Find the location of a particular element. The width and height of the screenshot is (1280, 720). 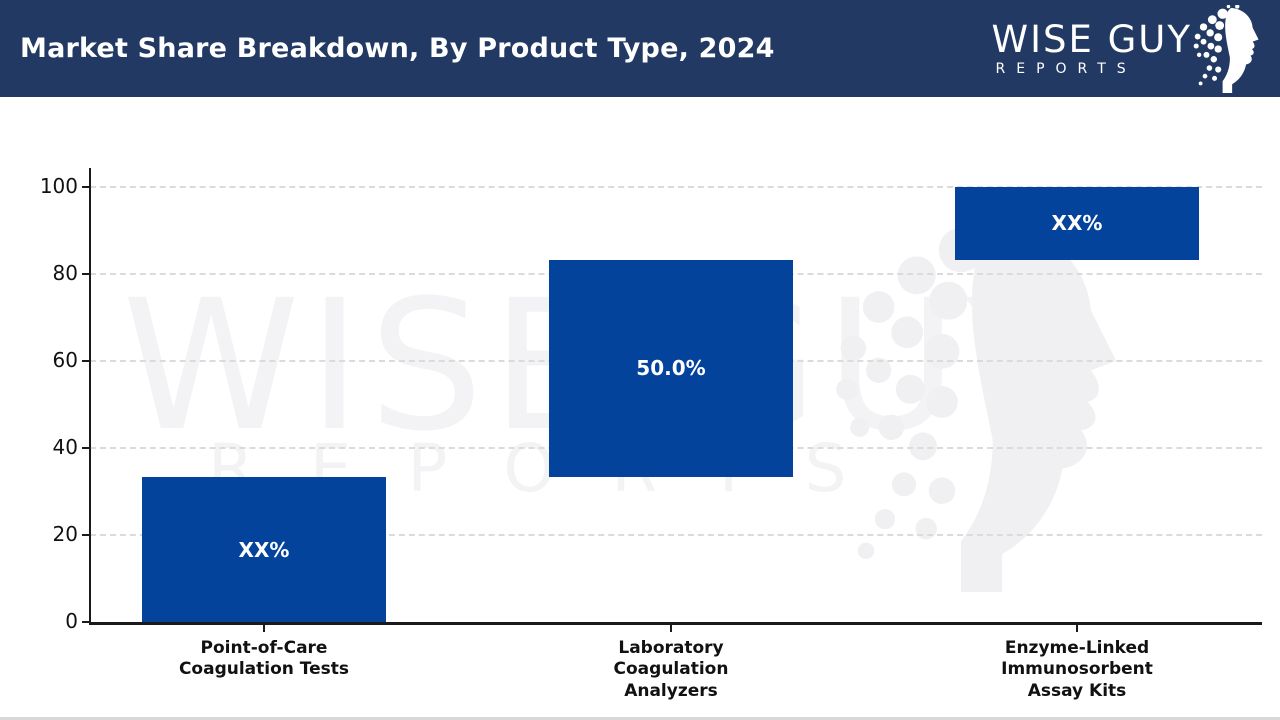

category-label: Point-of-Care Coagulation Tests is located at coordinates (264, 659).